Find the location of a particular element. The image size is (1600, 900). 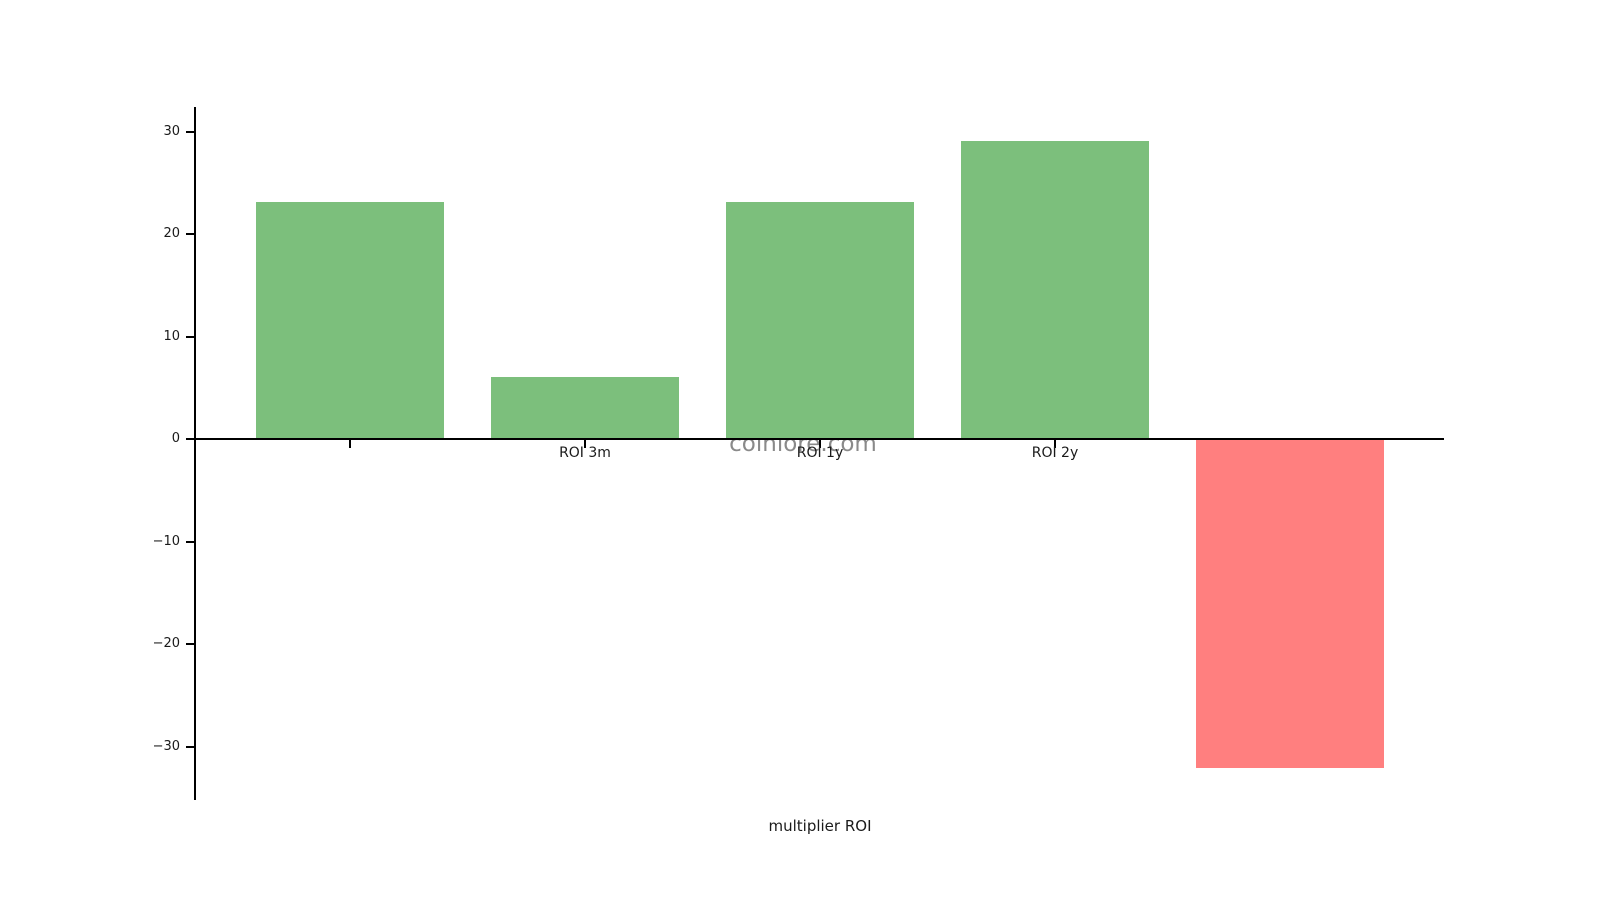

y-axis-spine is located at coordinates (195, 453).